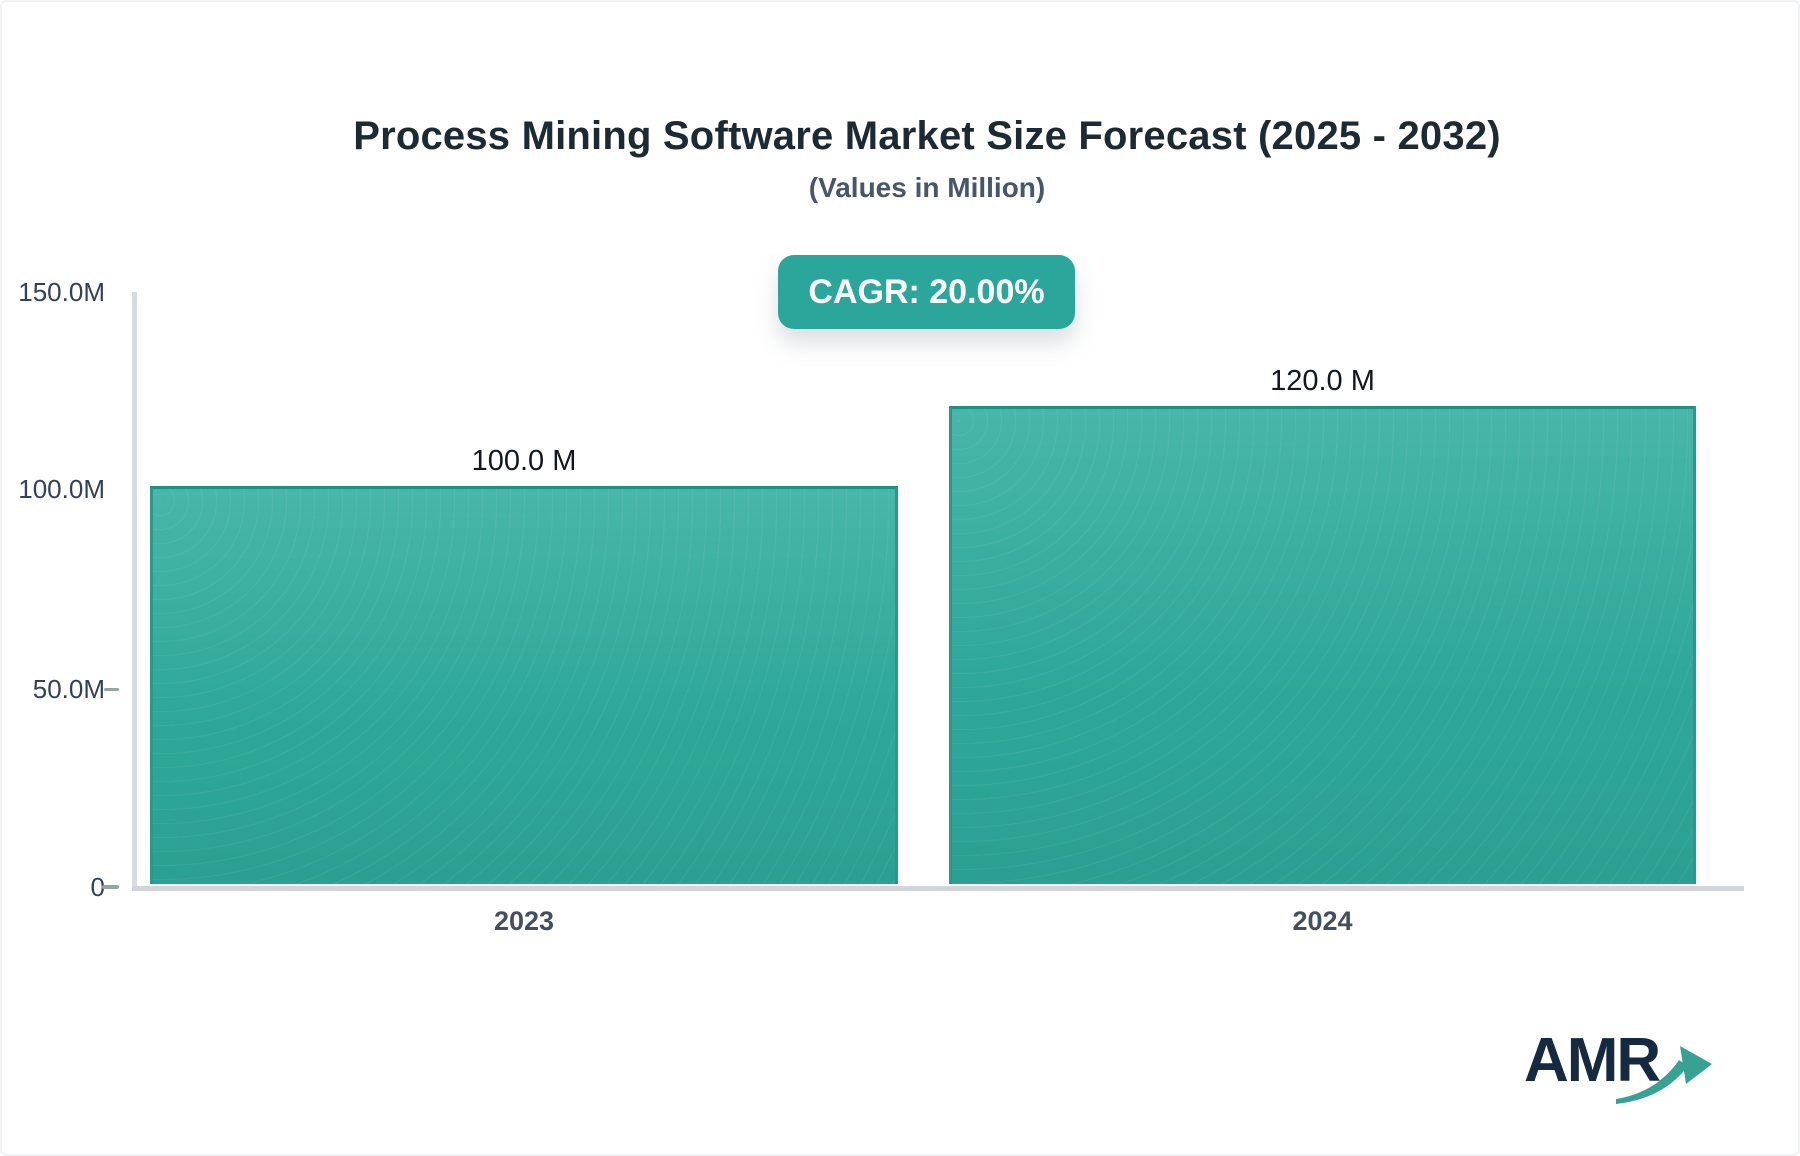 The height and width of the screenshot is (1156, 1800). I want to click on x-category-label-2023: 2023, so click(524, 921).